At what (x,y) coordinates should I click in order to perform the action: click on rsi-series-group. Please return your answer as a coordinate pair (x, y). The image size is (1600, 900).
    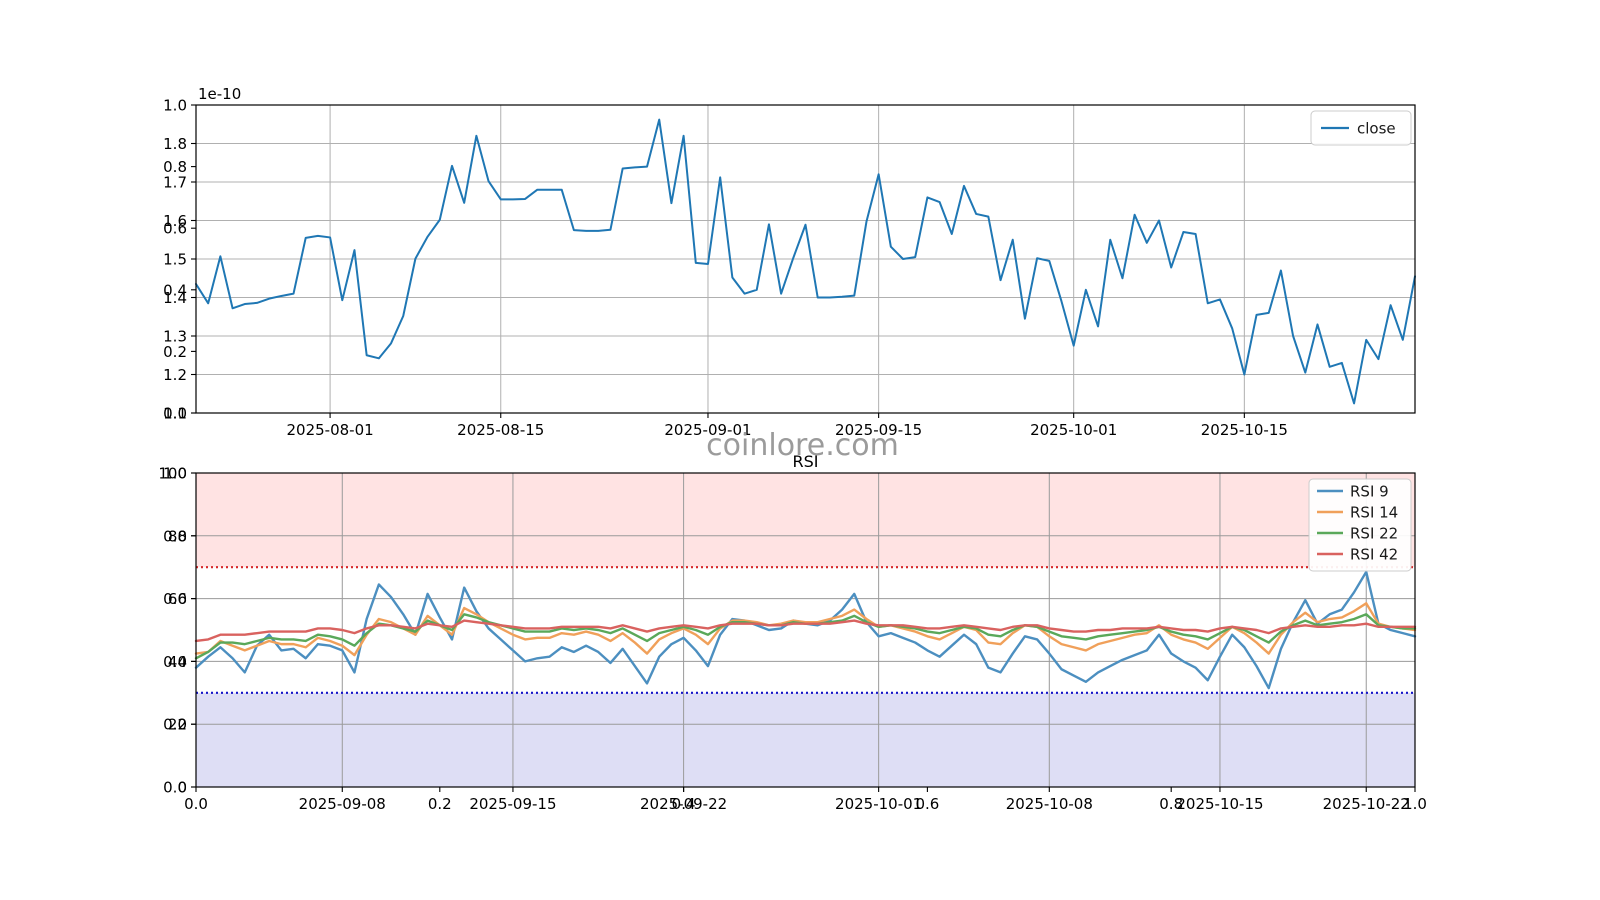
    Looking at the image, I should click on (805, 630).